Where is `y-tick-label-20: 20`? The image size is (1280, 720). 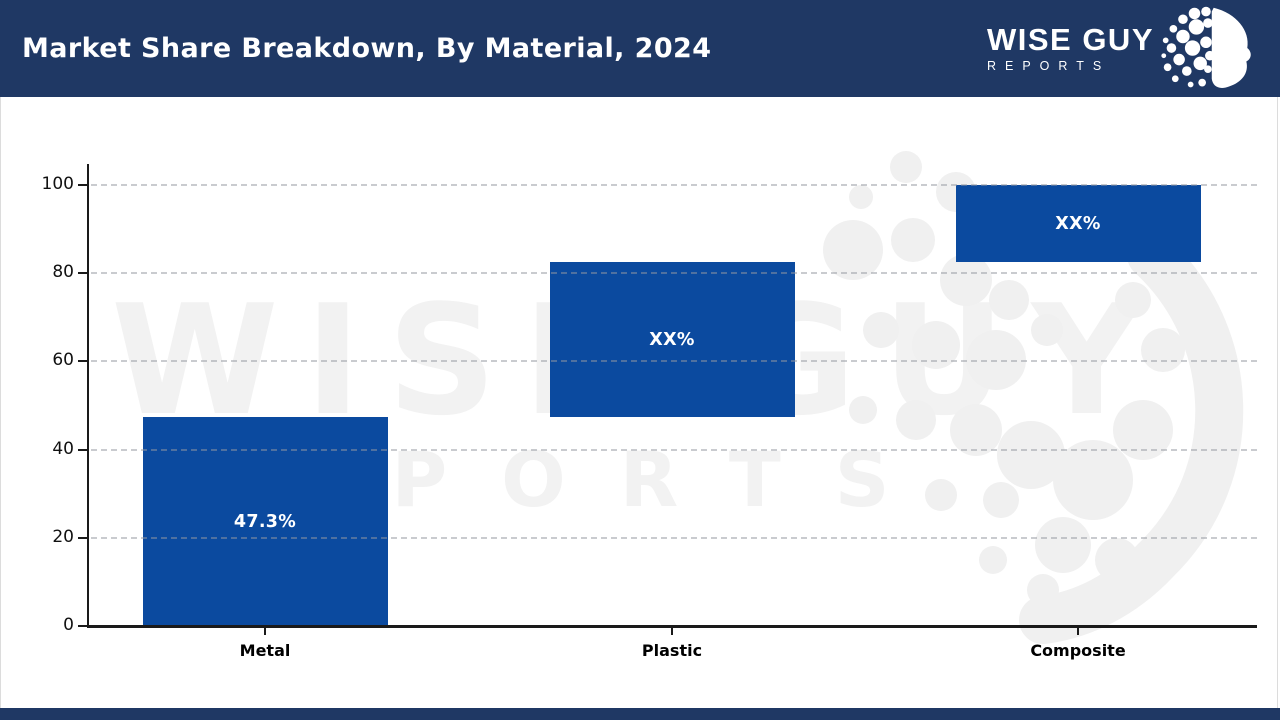 y-tick-label-20: 20 is located at coordinates (63, 536).